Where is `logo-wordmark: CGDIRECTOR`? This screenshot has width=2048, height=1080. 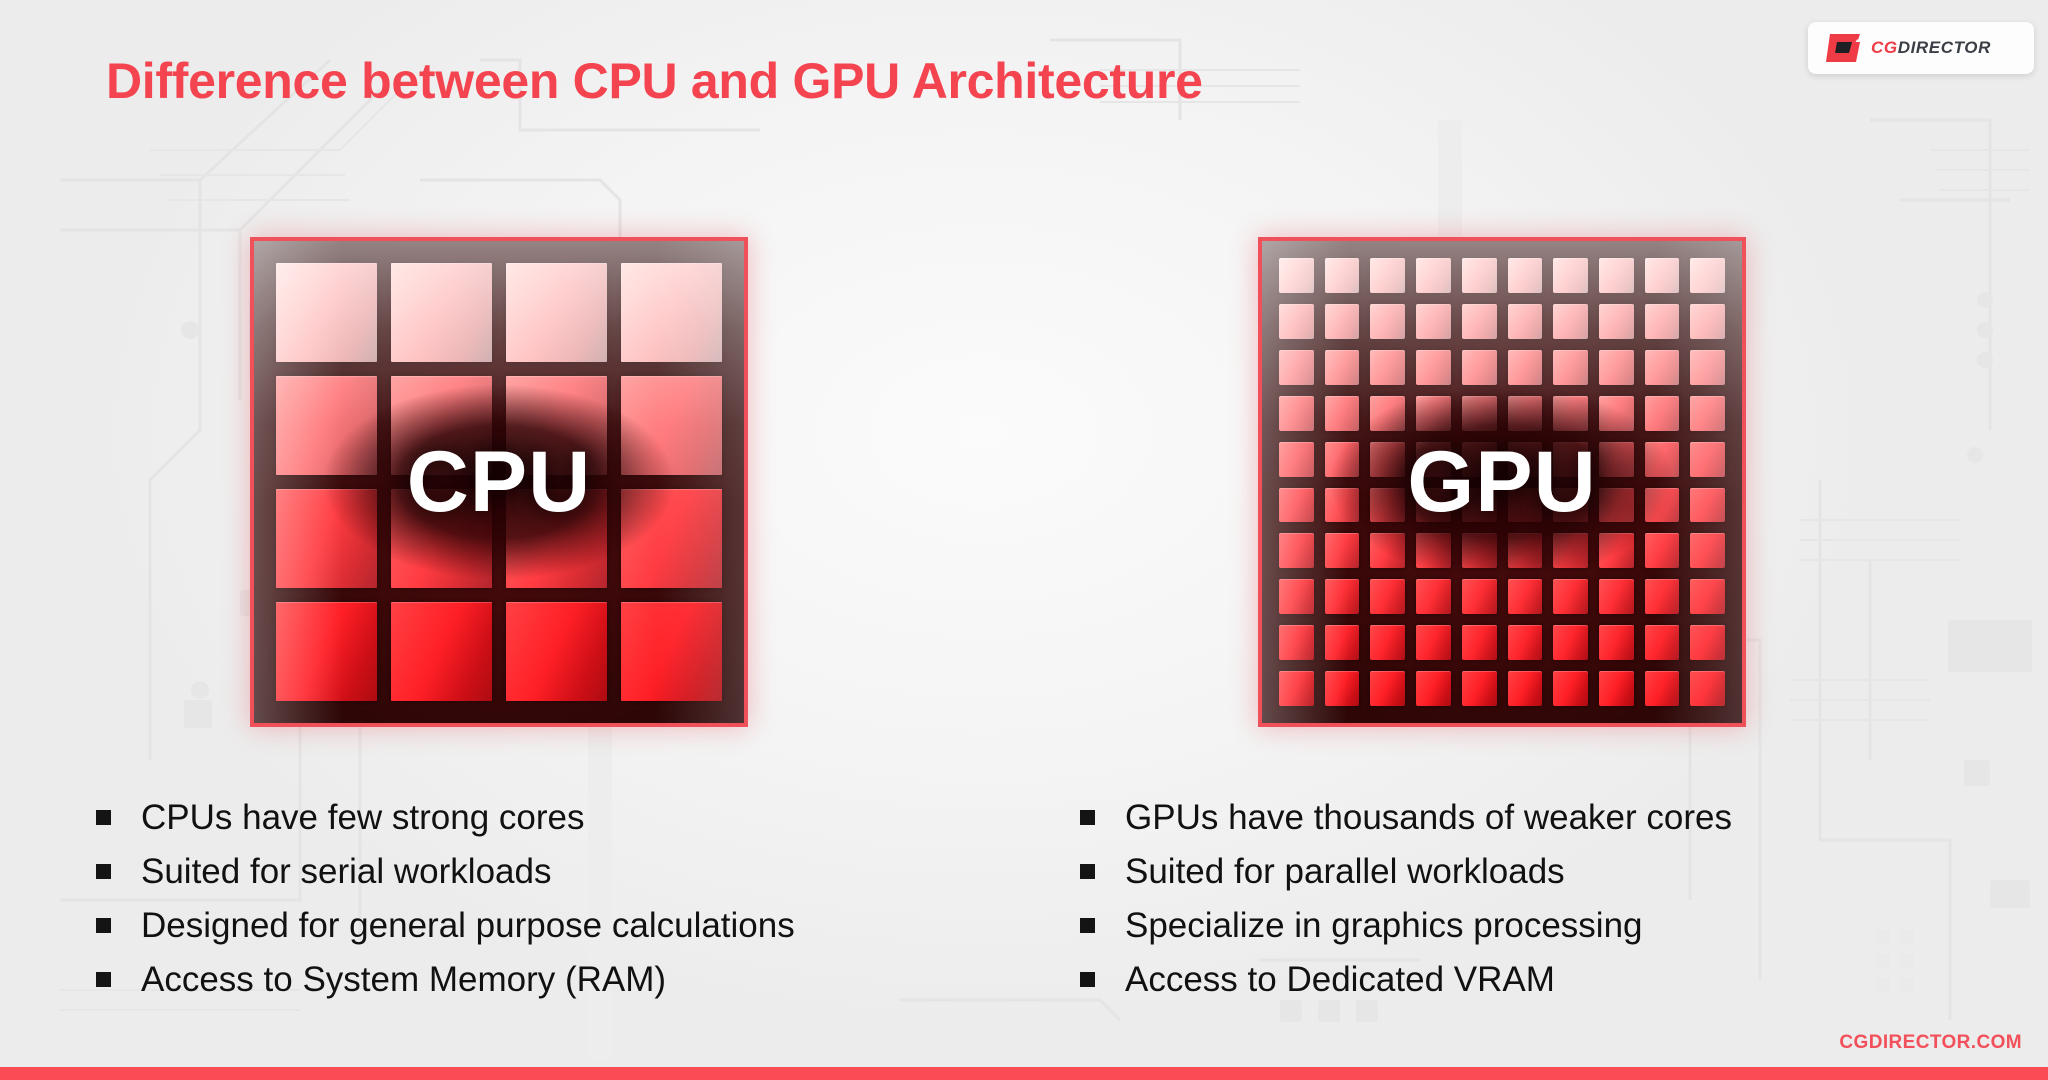 logo-wordmark: CGDIRECTOR is located at coordinates (1931, 48).